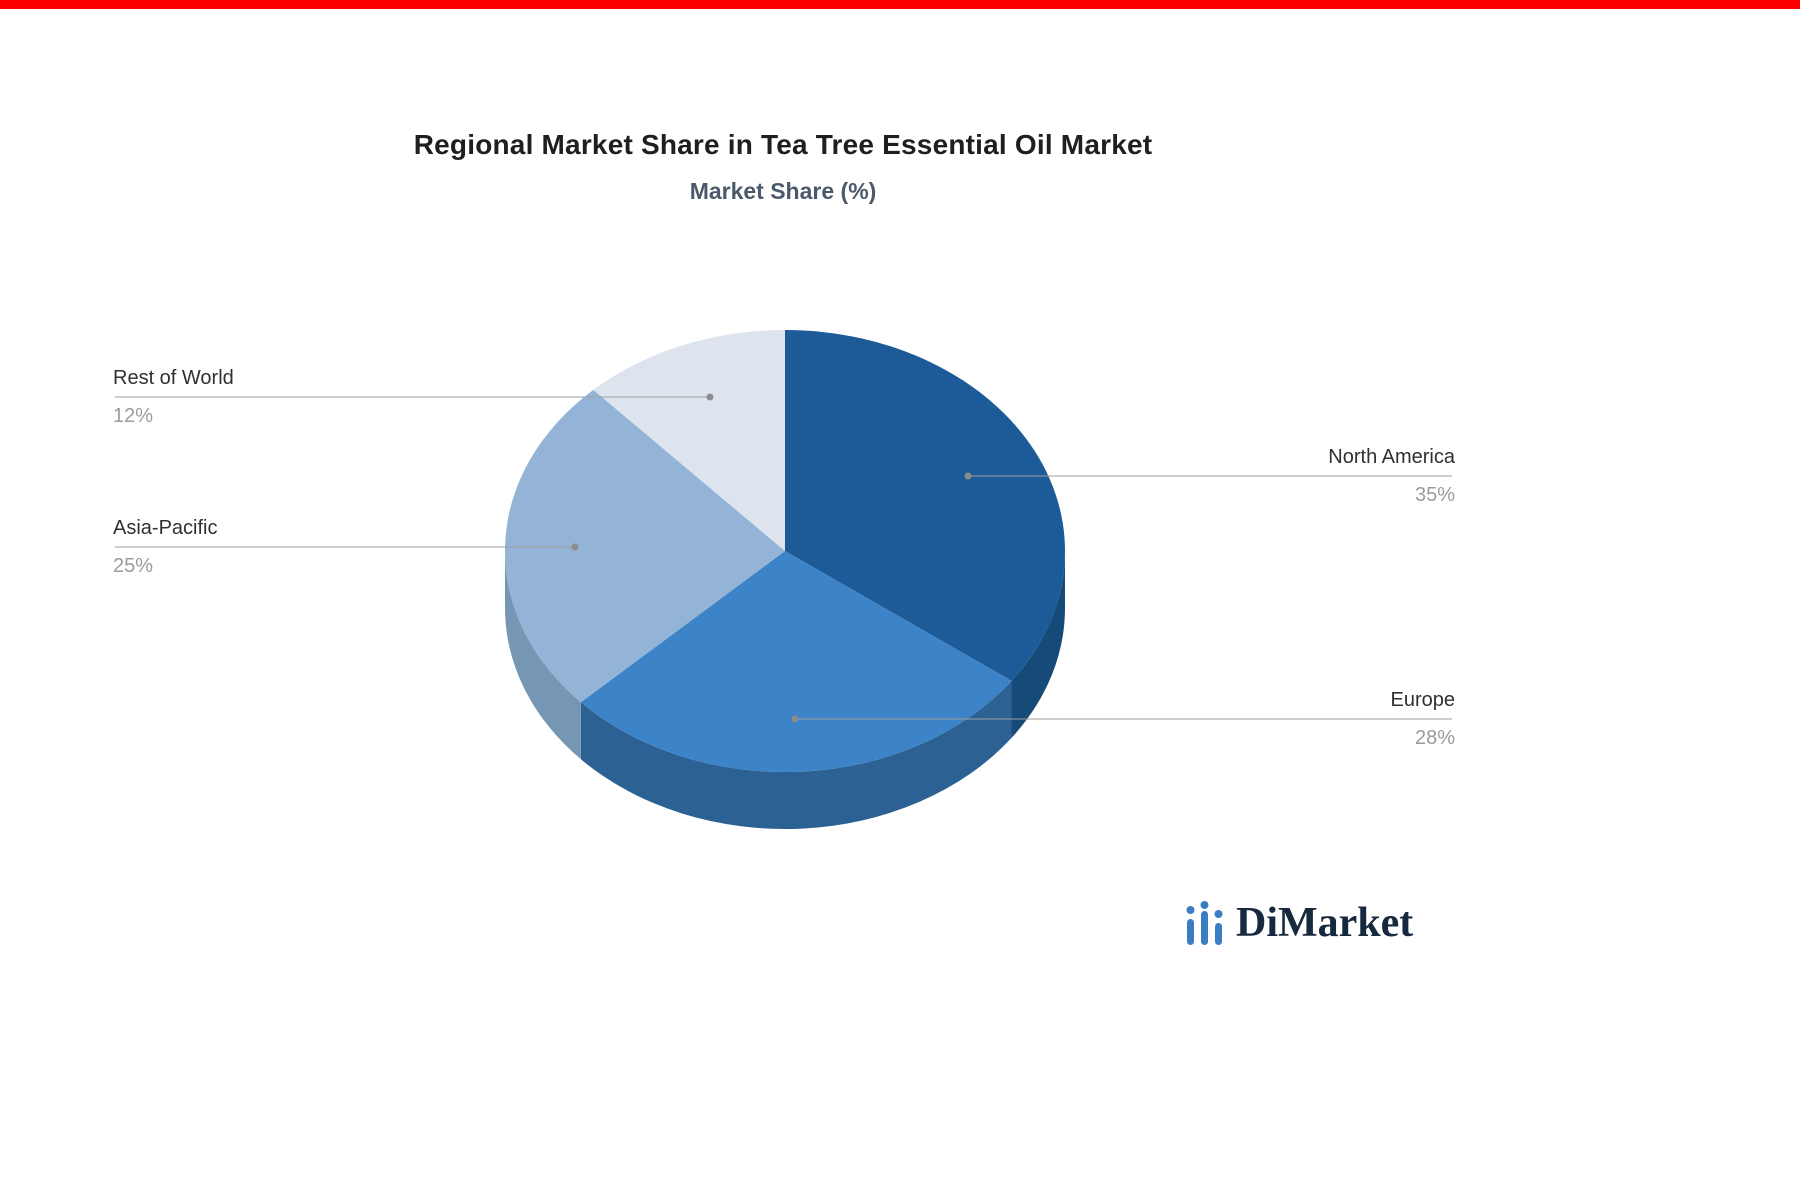 Image resolution: width=1800 pixels, height=1196 pixels. I want to click on slice-label-europe: Europe, so click(1423, 700).